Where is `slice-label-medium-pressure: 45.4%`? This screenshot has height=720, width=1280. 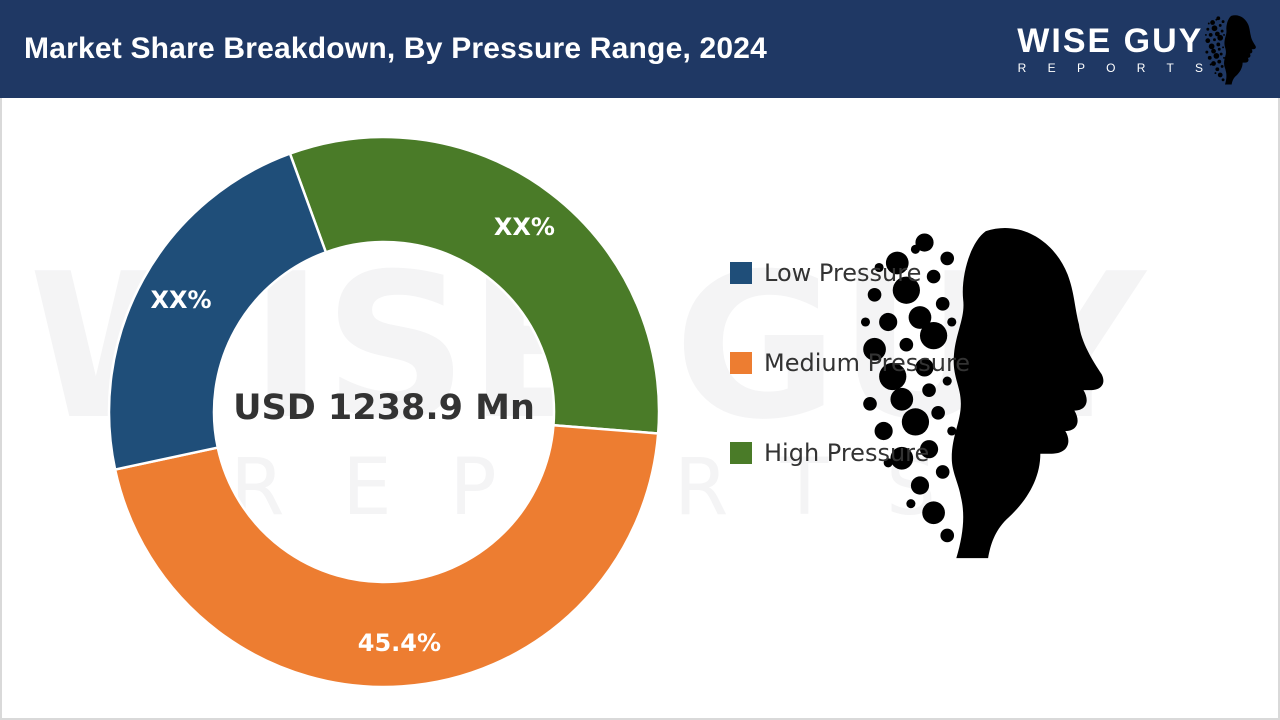 slice-label-medium-pressure: 45.4% is located at coordinates (399, 643).